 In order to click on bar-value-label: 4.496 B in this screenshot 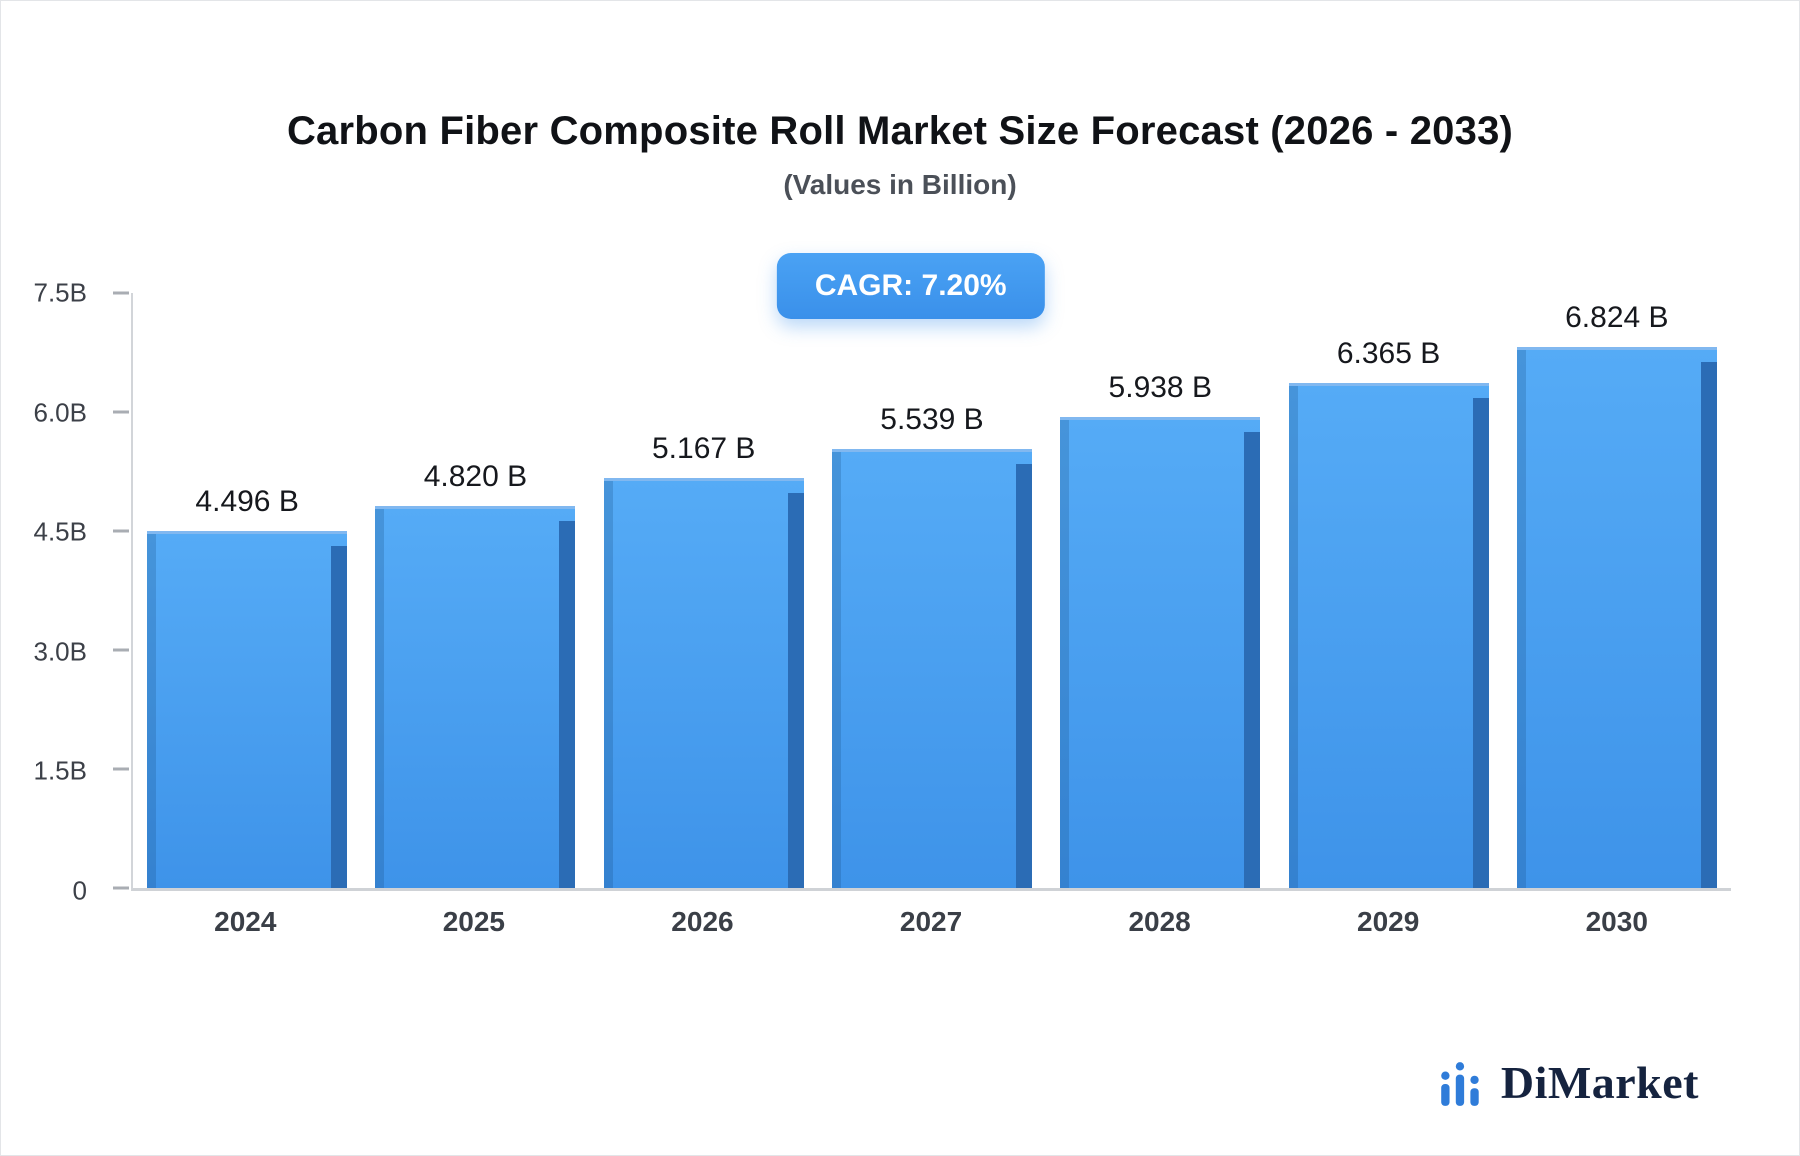, I will do `click(247, 502)`.